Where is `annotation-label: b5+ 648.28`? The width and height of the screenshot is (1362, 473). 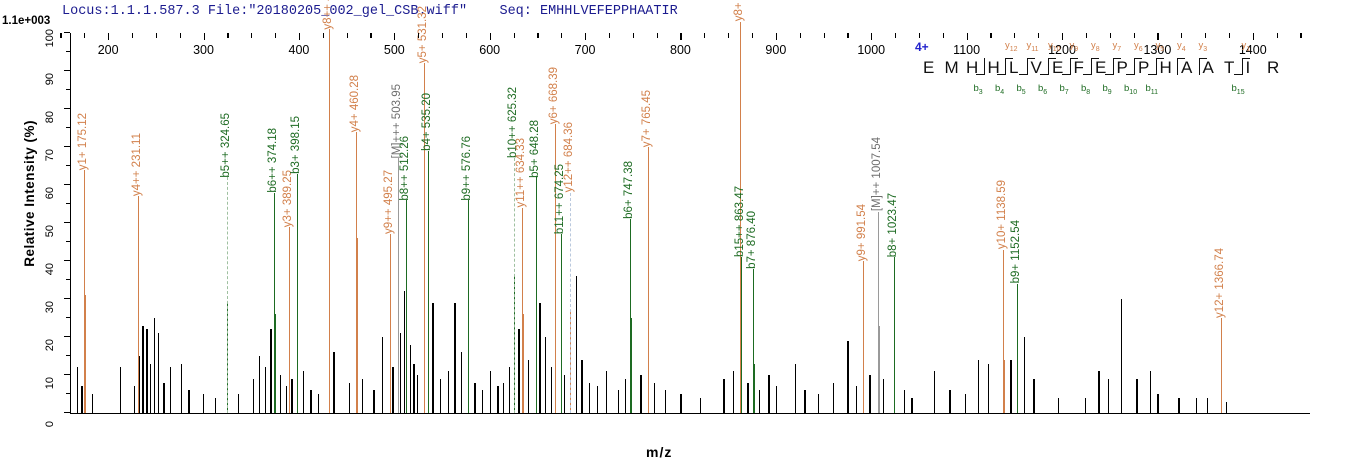 annotation-label: b5+ 648.28 is located at coordinates (534, 148).